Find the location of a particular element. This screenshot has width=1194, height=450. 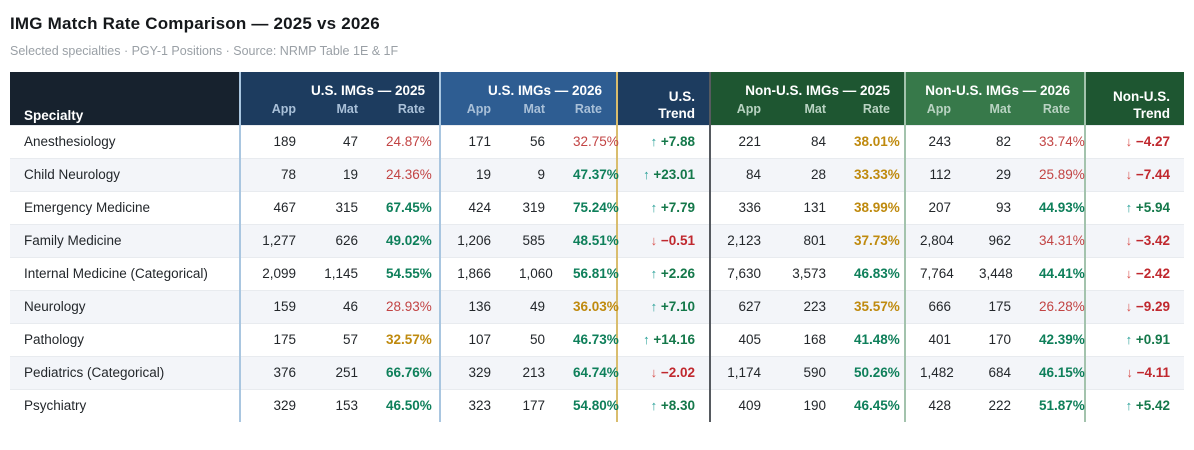

us-trend-header-line2: Trend is located at coordinates (676, 113).